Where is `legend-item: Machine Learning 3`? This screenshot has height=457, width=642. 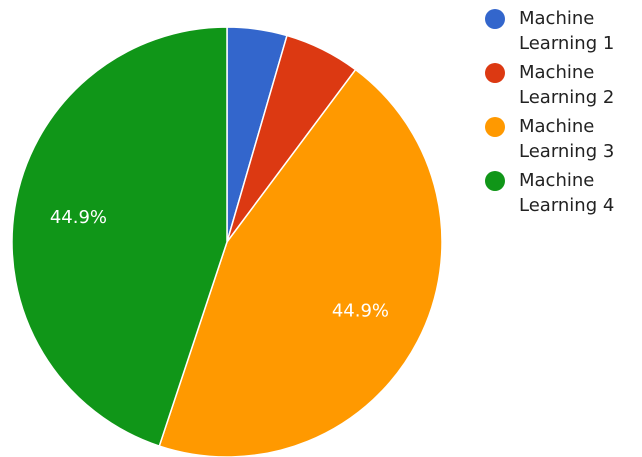 legend-item: Machine Learning 3 is located at coordinates (552, 139).